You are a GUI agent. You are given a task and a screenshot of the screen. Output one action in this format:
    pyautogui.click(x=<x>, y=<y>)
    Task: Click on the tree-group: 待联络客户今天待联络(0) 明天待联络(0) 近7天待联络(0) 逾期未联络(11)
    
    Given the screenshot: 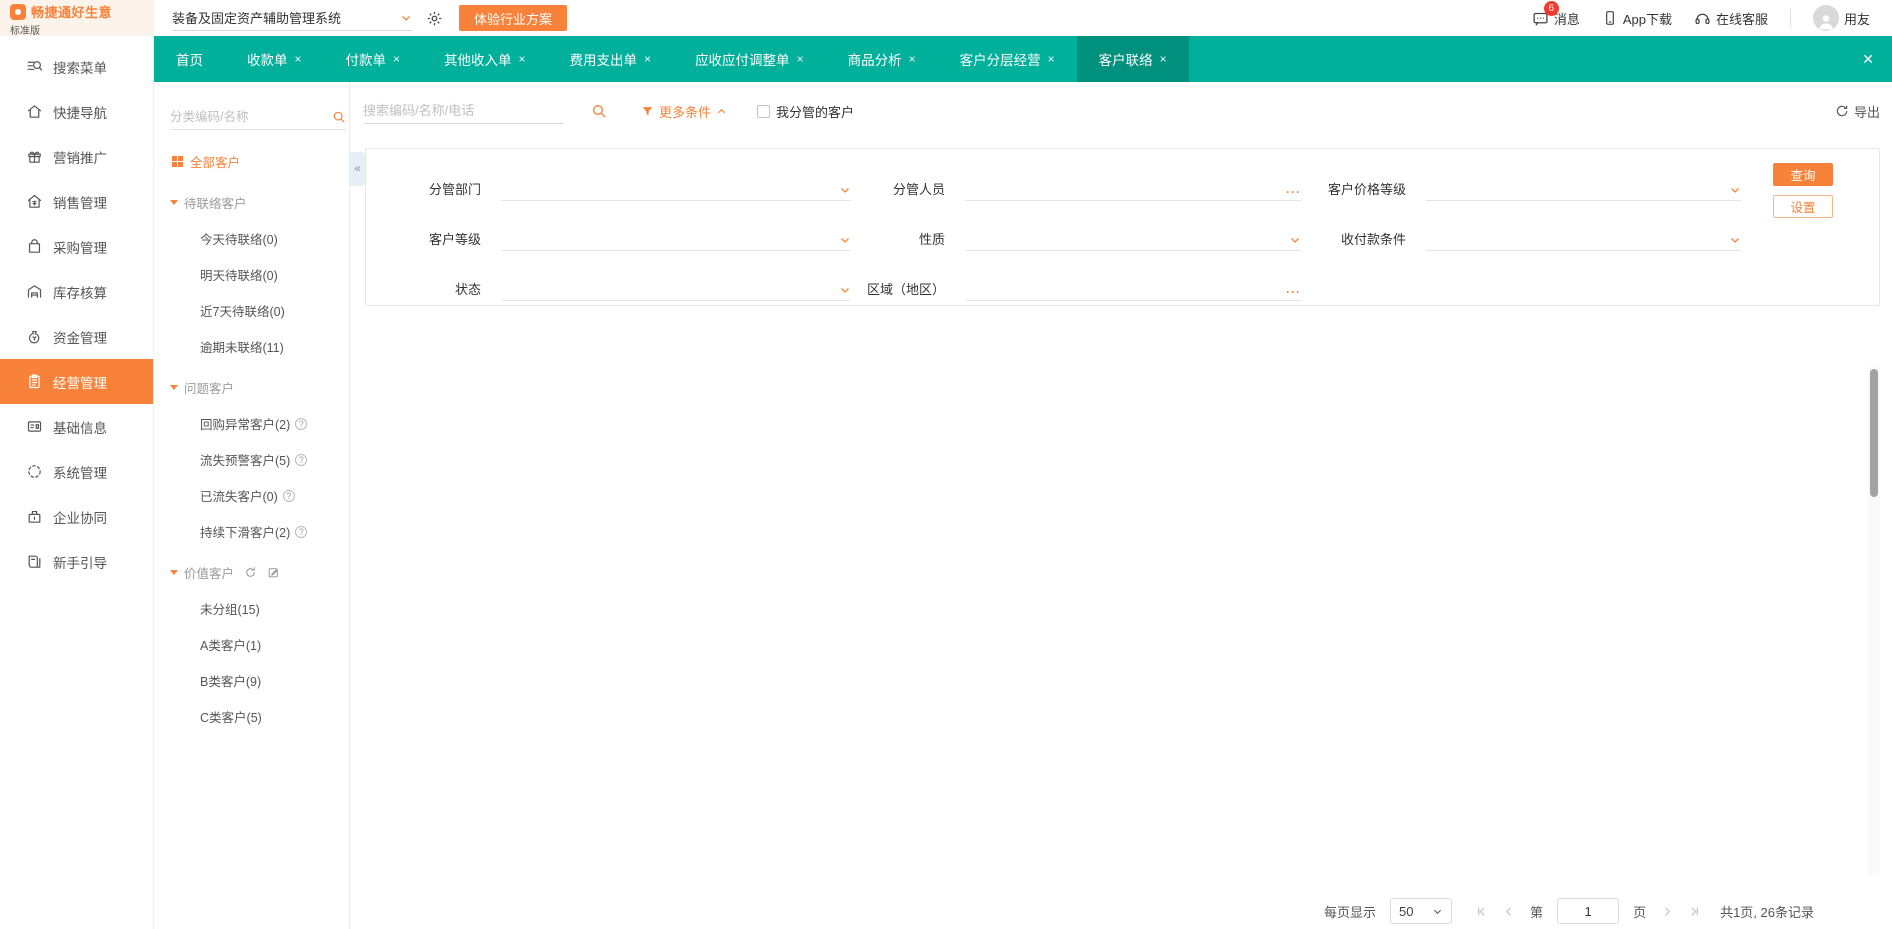 What is the action you would take?
    pyautogui.click(x=259, y=274)
    